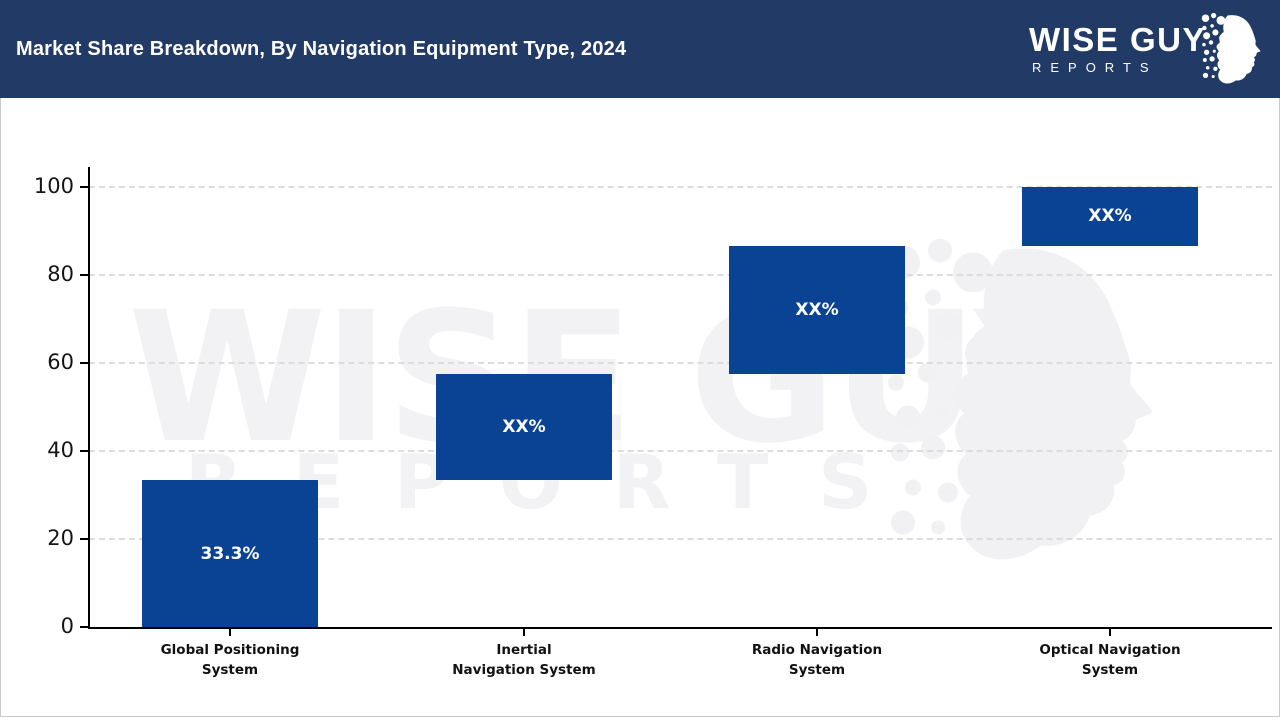 The height and width of the screenshot is (720, 1280). I want to click on watermark-dotted-head-icon, so click(1019, 399).